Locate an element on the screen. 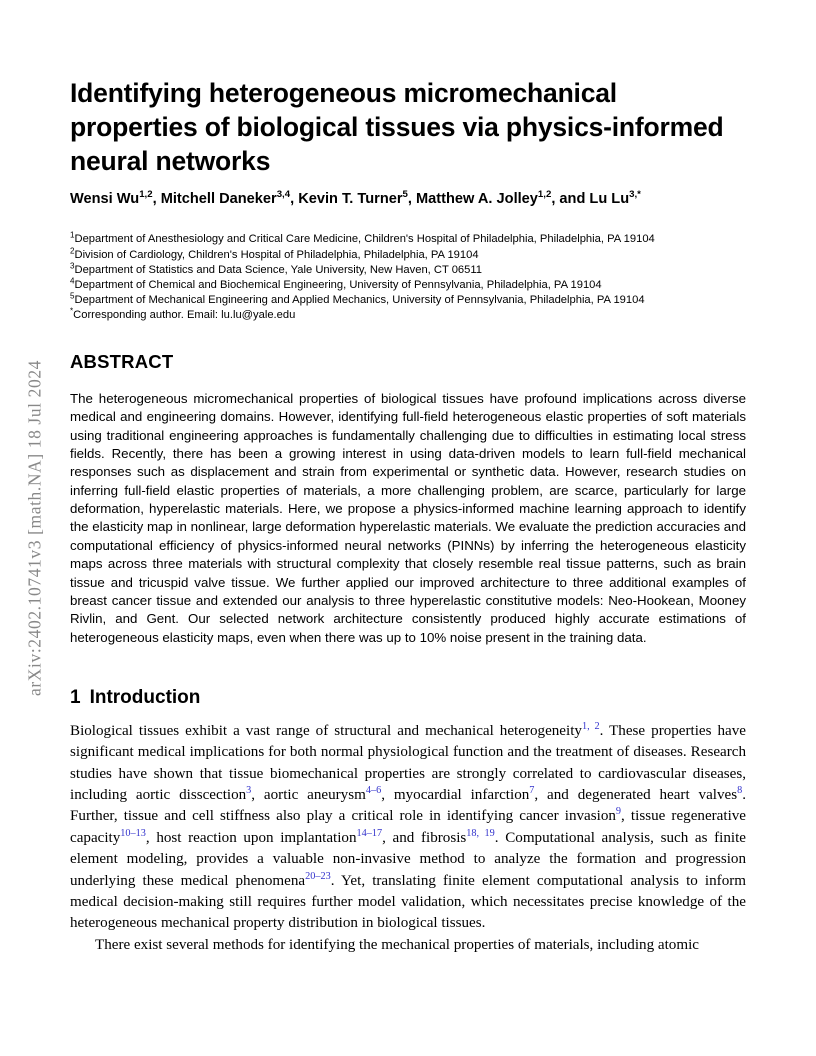 The width and height of the screenshot is (816, 1056). citation-ref: 10–13 is located at coordinates (133, 833).